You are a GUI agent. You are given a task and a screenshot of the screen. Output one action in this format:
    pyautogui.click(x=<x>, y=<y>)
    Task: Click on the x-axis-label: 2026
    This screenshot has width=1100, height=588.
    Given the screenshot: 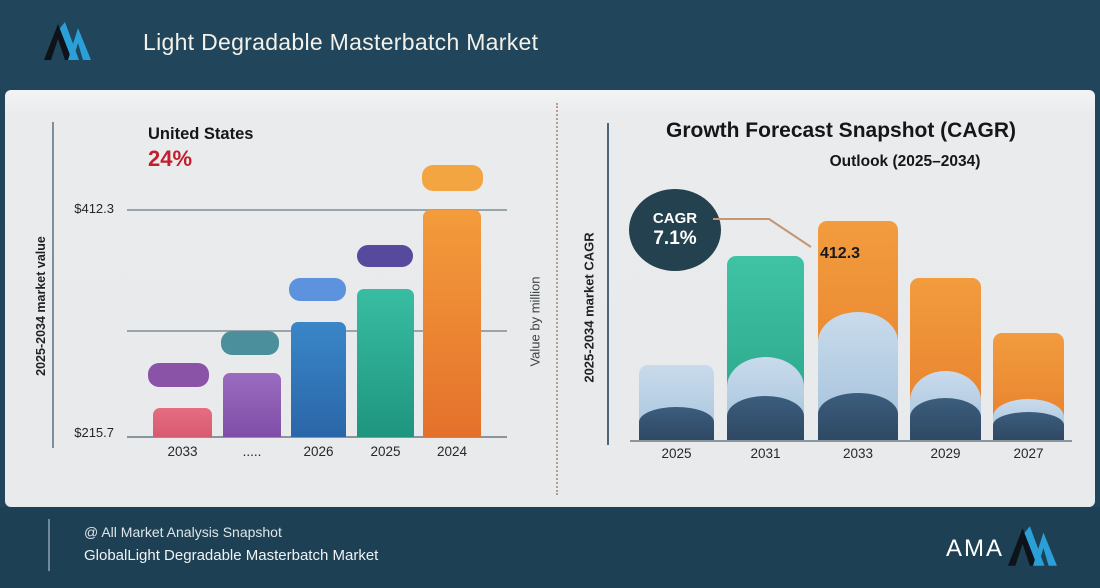 What is the action you would take?
    pyautogui.click(x=318, y=451)
    